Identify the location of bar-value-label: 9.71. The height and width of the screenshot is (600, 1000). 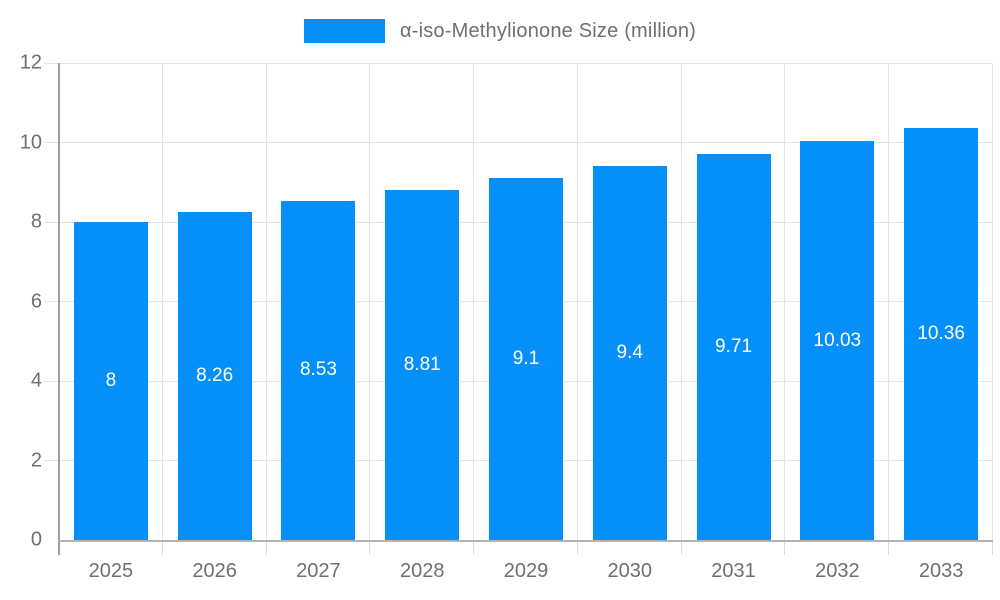
(734, 347).